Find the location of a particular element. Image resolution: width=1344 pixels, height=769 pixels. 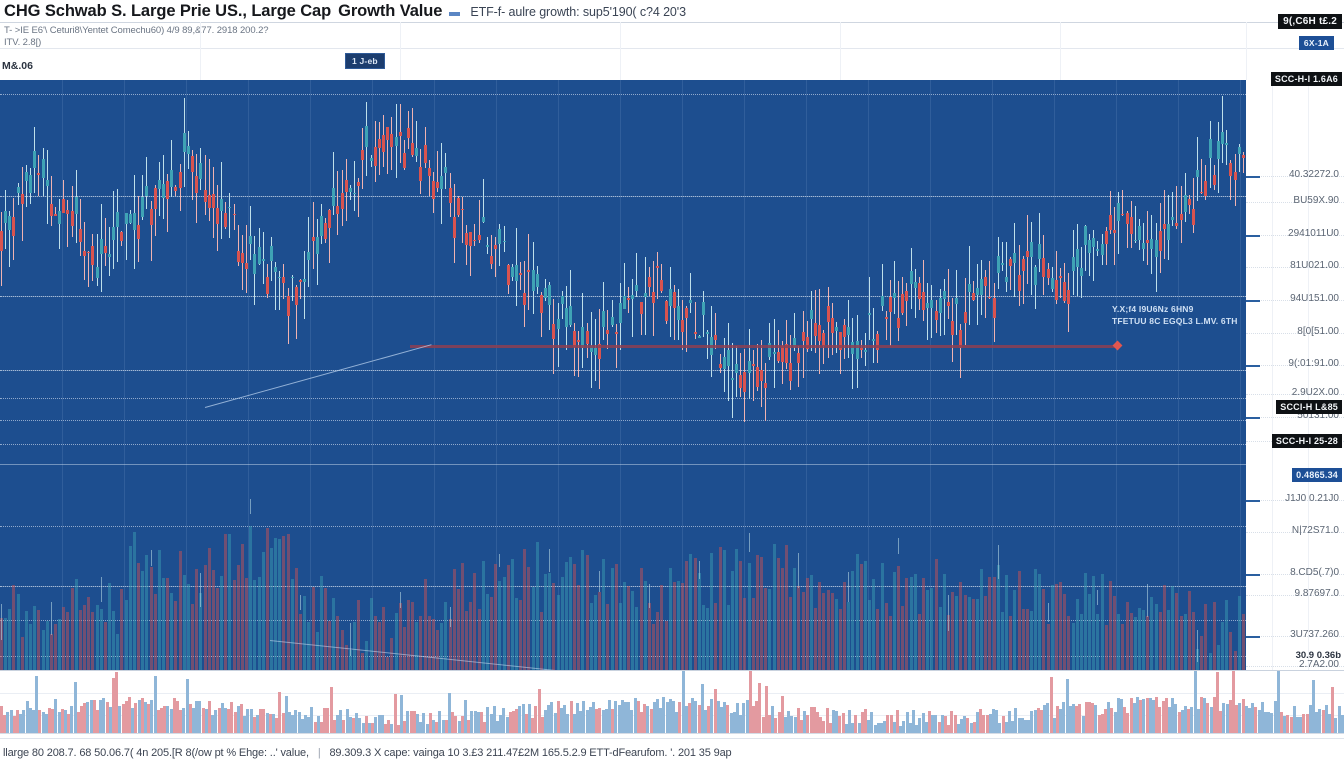

axis-leader-stub is located at coordinates (1253, 236).